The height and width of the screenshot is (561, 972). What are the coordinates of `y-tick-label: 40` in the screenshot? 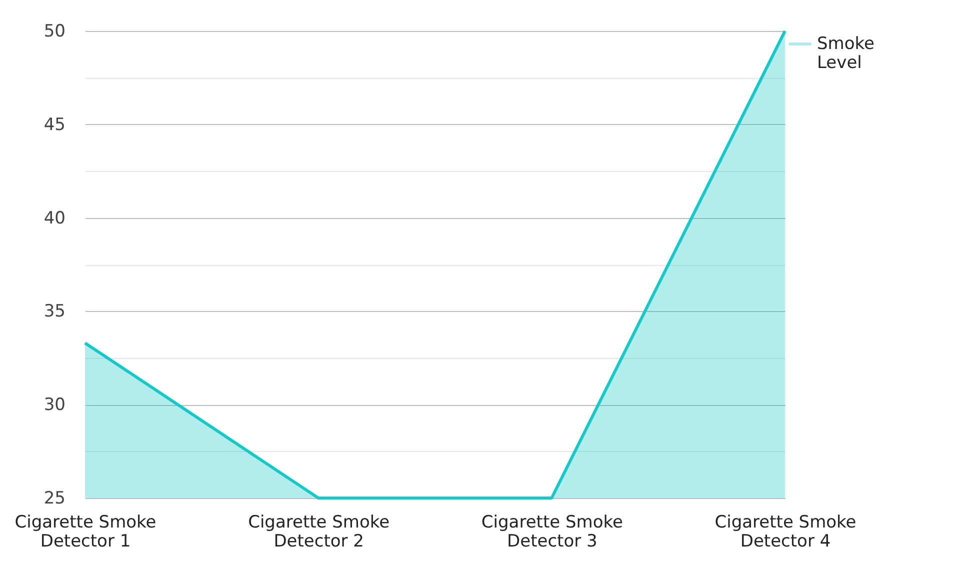 It's located at (55, 218).